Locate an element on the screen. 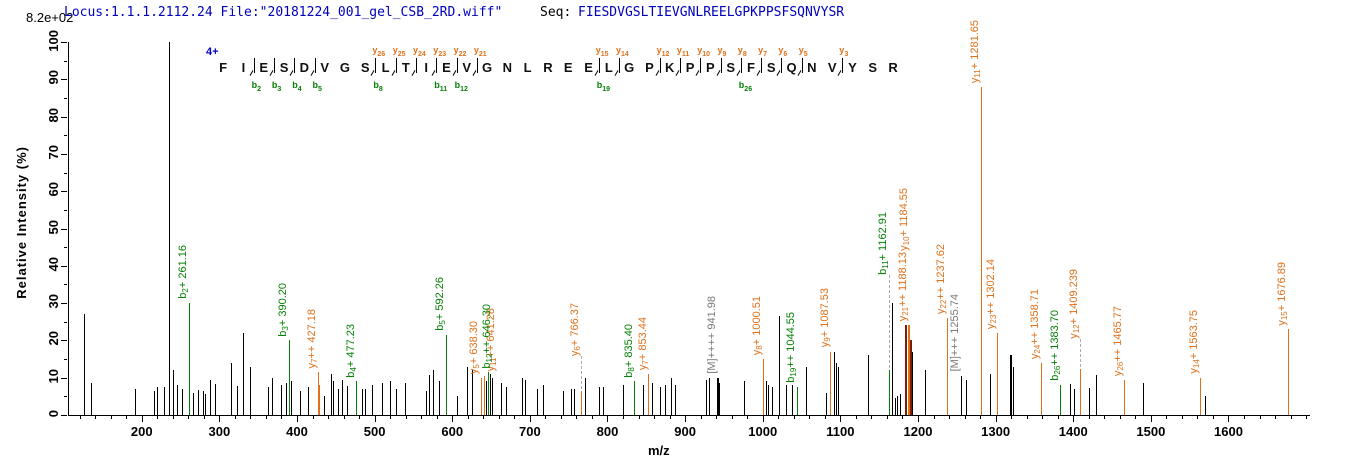 Image resolution: width=1362 pixels, height=473 pixels. y-ion-tag: y3 is located at coordinates (844, 51).